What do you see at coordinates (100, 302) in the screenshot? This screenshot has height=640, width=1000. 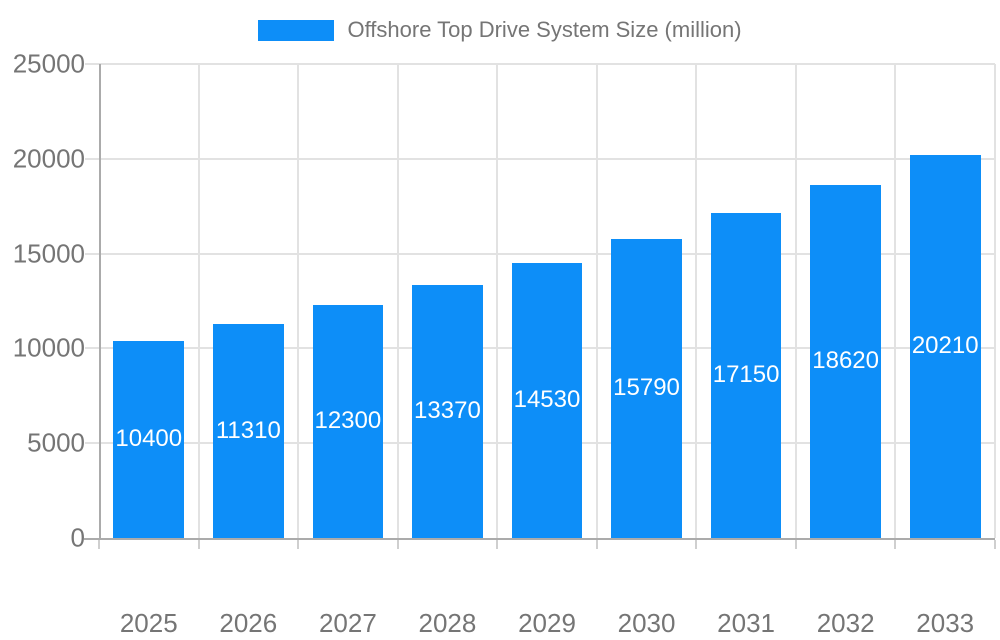 I see `y-axis-line` at bounding box center [100, 302].